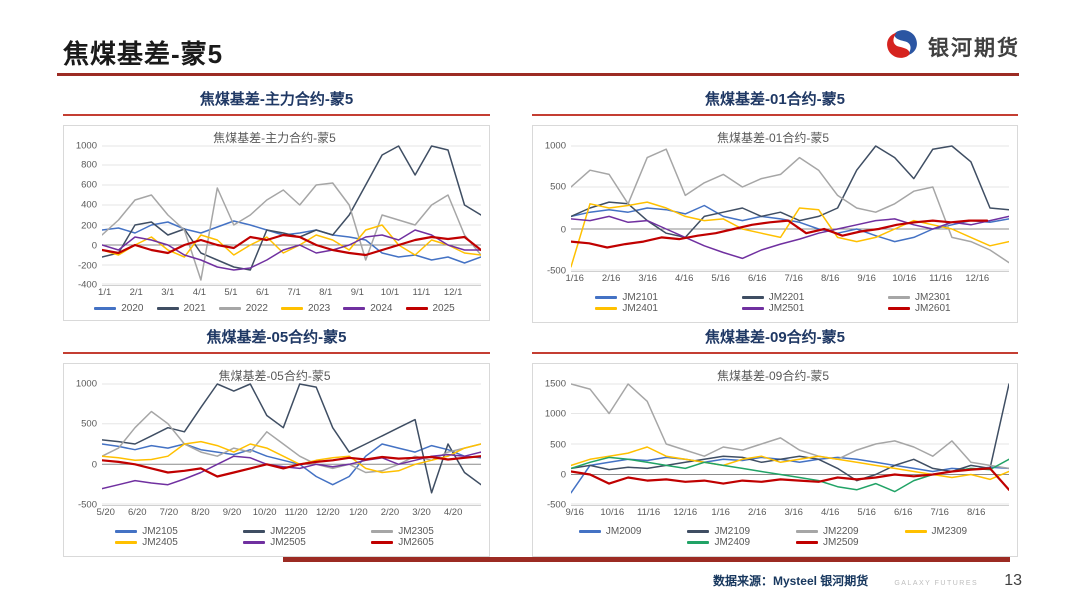  Describe the element at coordinates (646, 559) in the screenshot. I see `footer-divider` at that location.